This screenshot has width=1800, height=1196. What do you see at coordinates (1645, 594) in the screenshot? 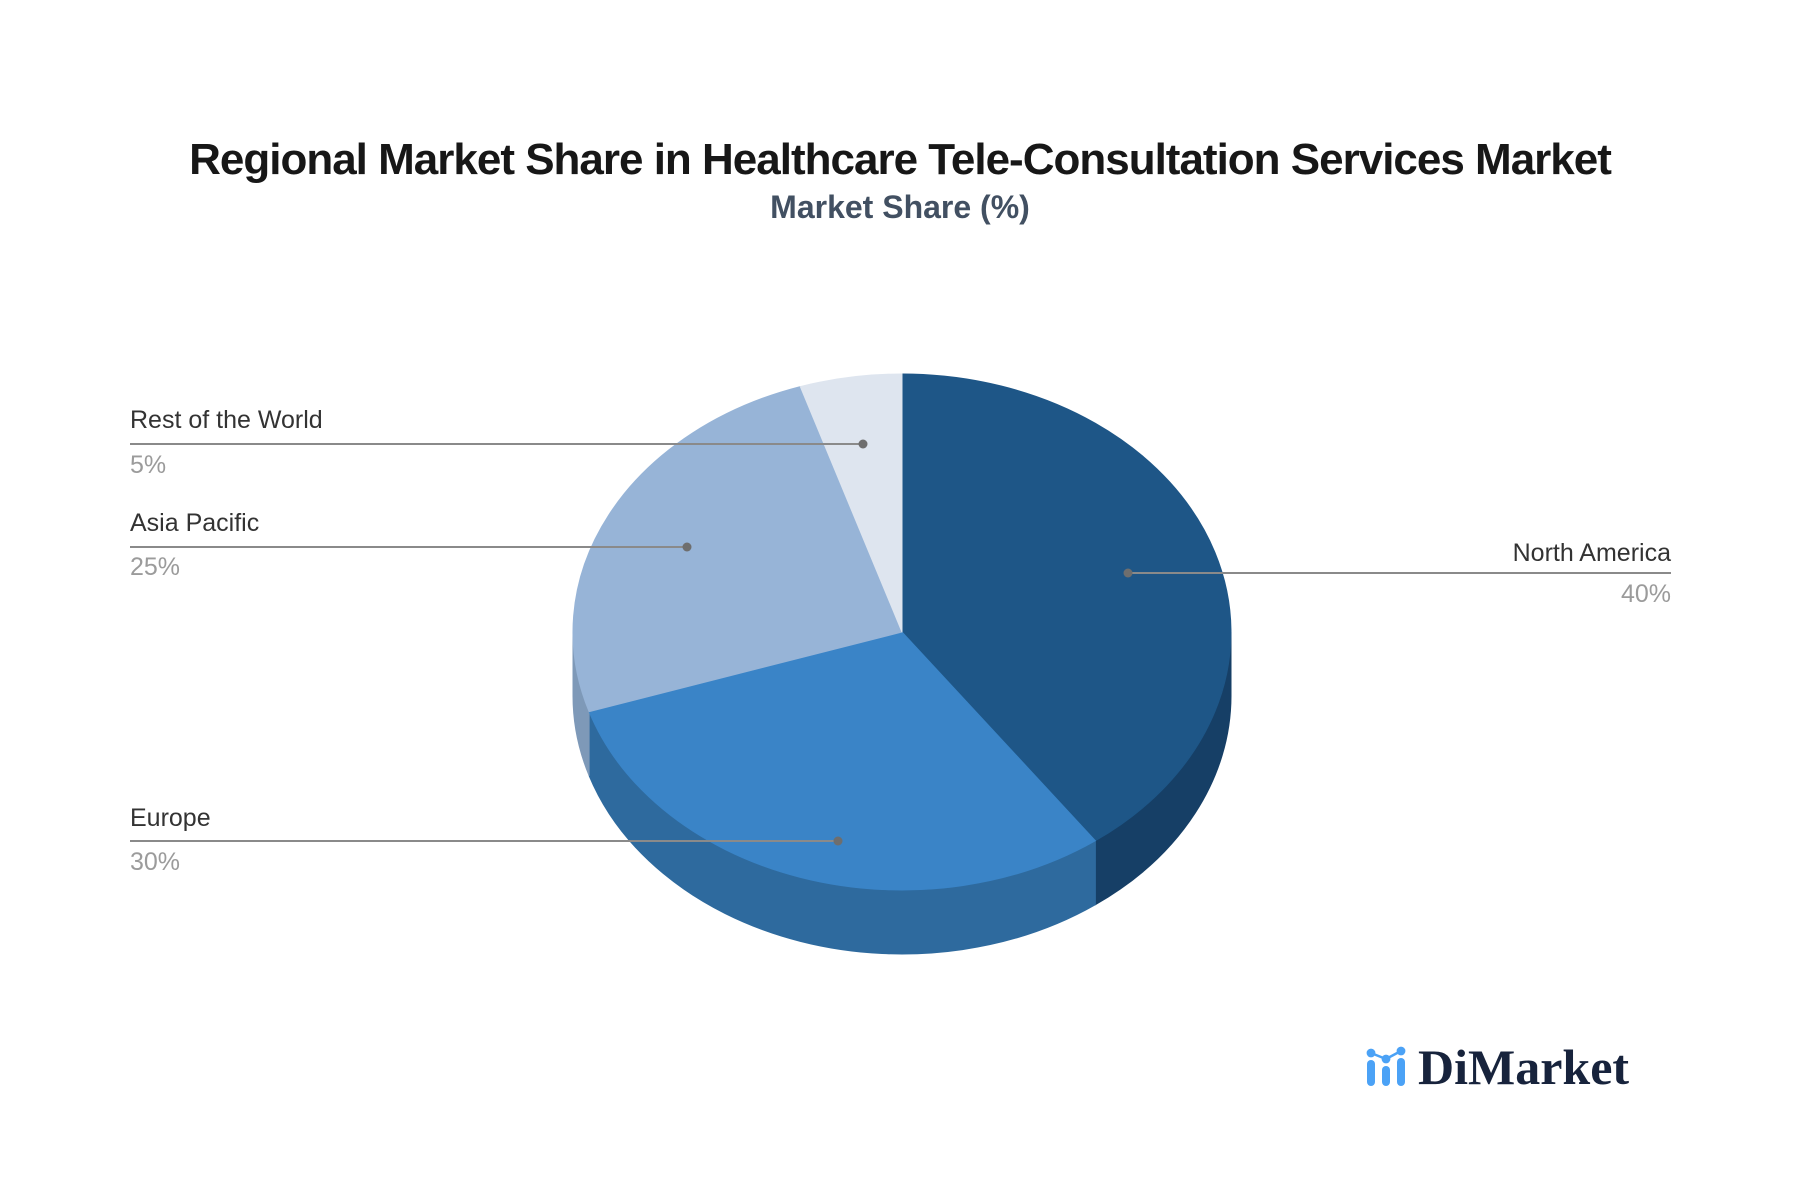
I see `slice-value-north-america: 40%` at bounding box center [1645, 594].